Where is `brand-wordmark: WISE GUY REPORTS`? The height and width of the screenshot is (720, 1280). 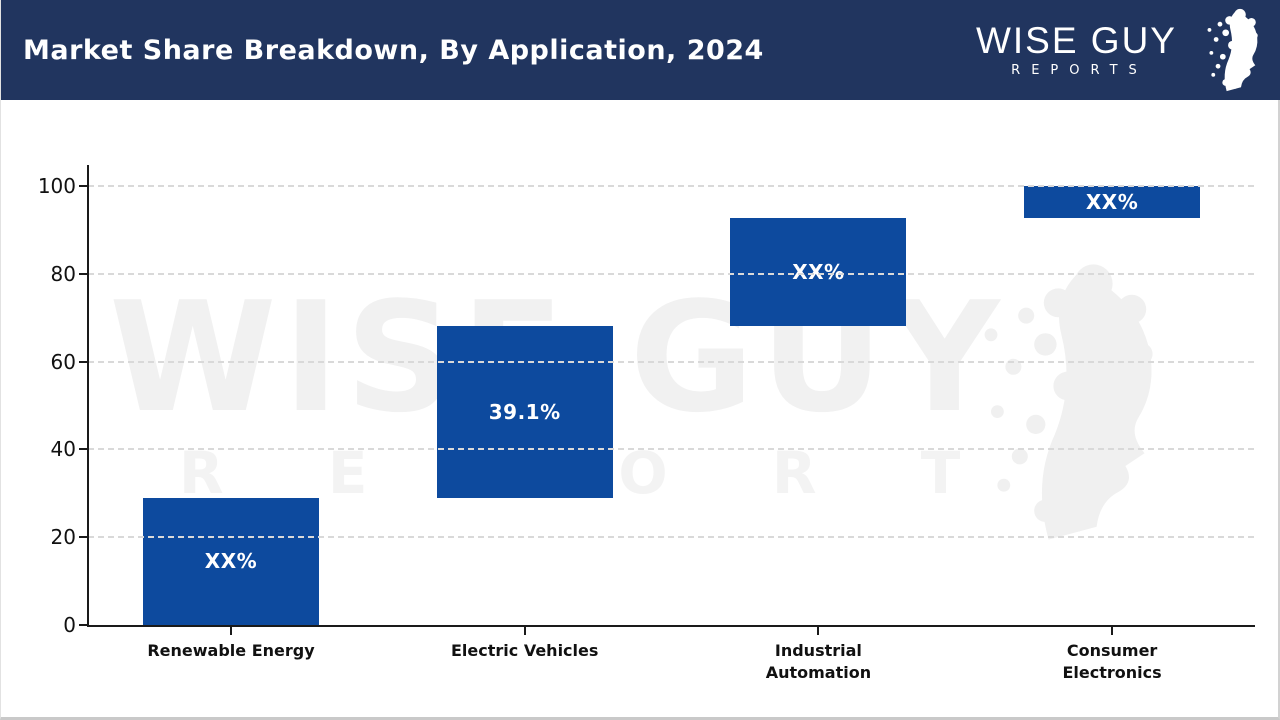
brand-wordmark: WISE GUY REPORTS is located at coordinates (1076, 50).